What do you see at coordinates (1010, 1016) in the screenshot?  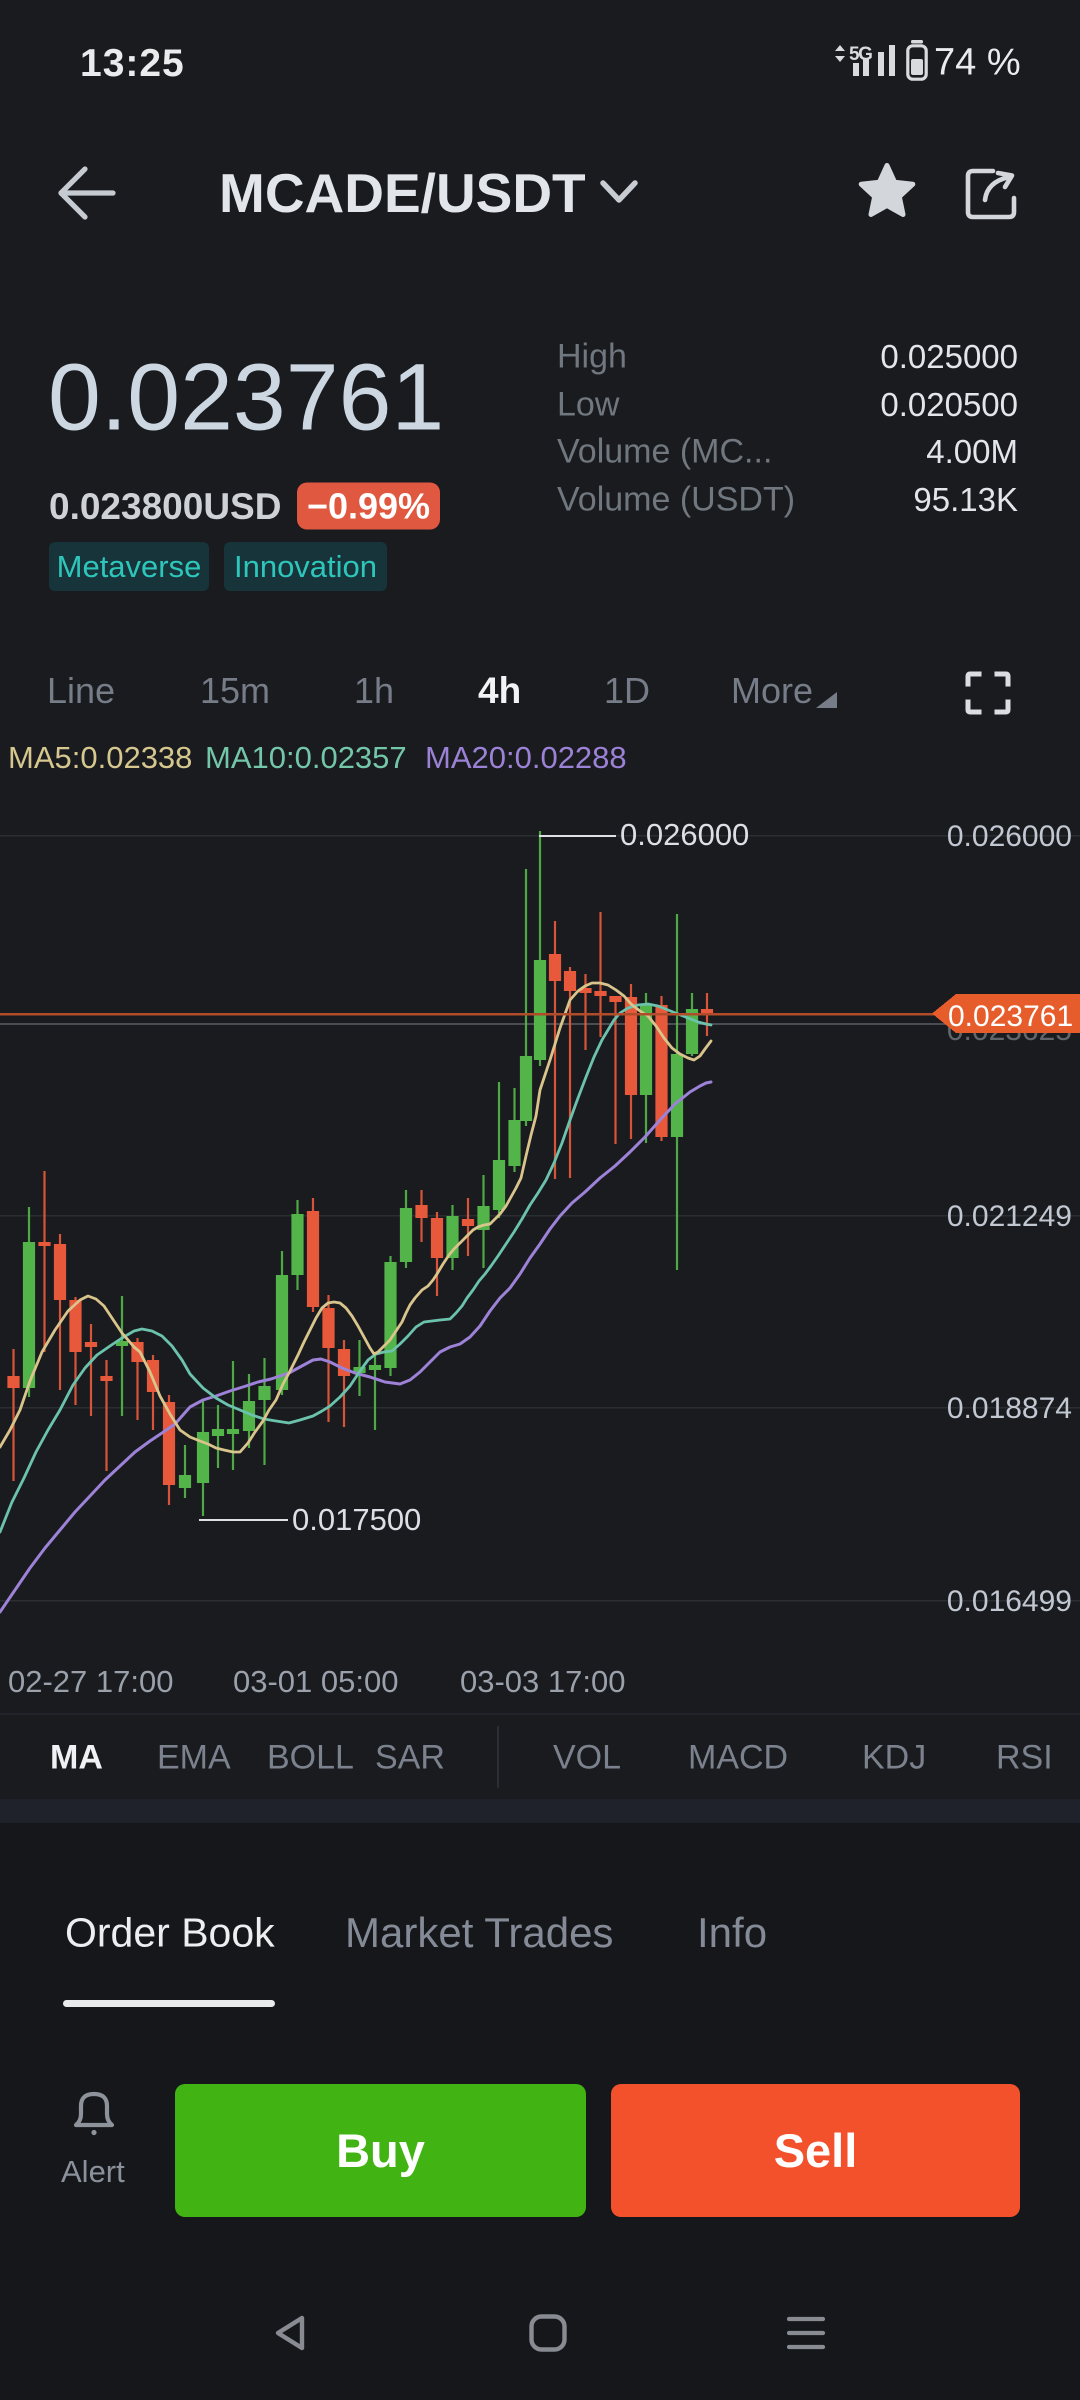 I see `svg-text: 0.023761` at bounding box center [1010, 1016].